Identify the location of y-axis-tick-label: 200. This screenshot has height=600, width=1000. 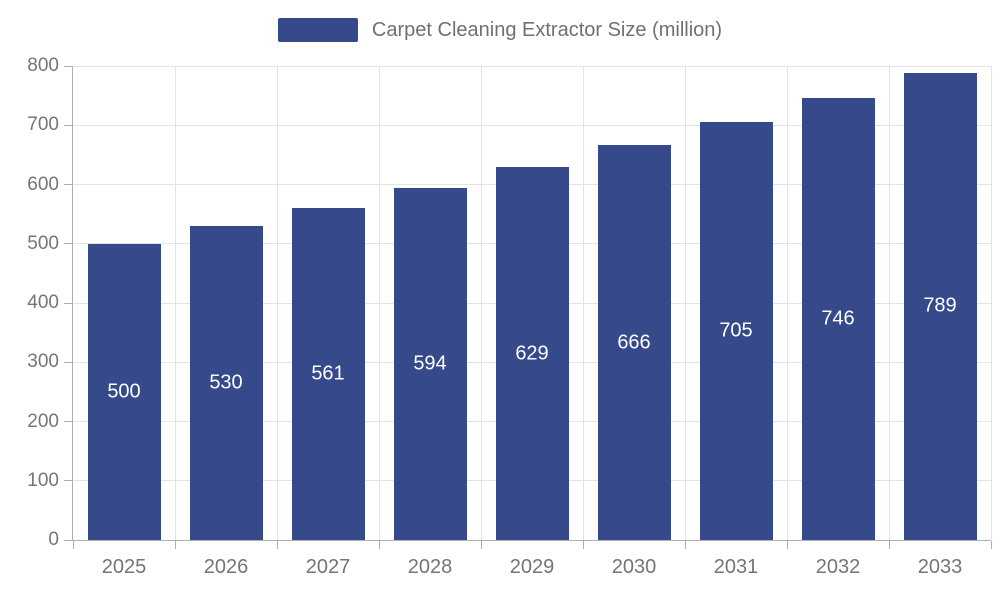
(43, 421).